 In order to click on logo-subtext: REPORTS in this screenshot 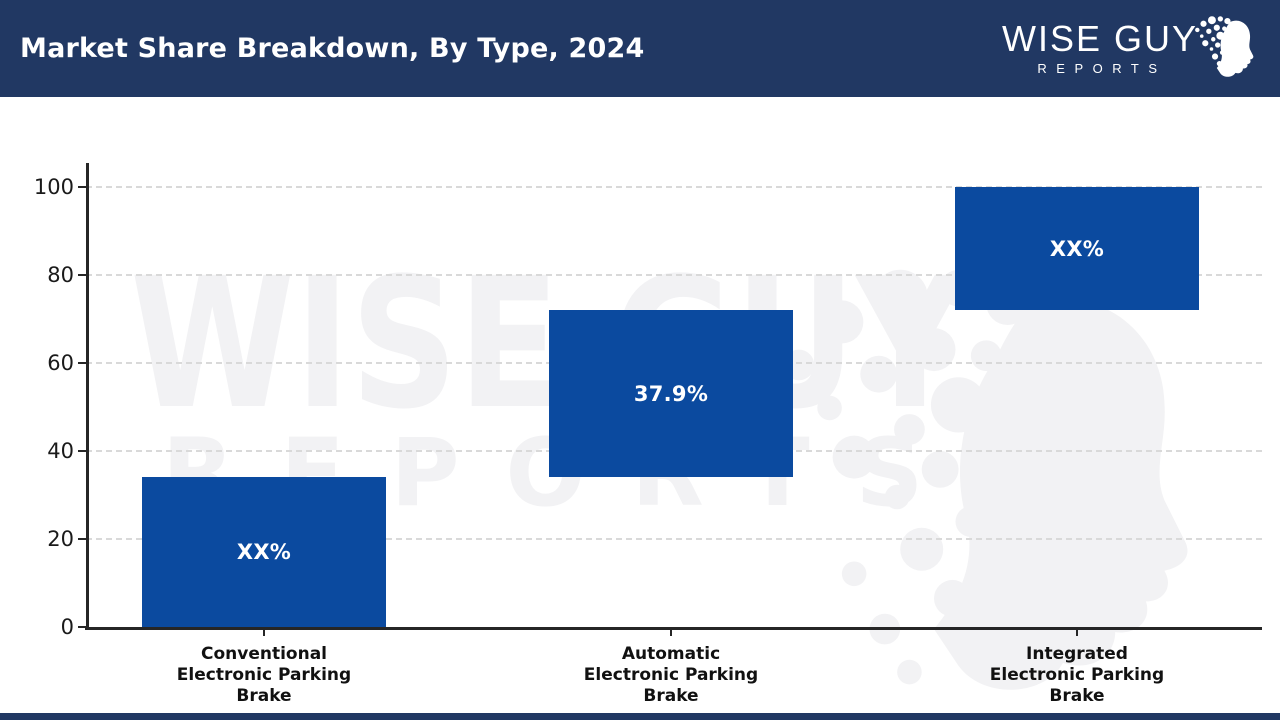, I will do `click(1102, 68)`.